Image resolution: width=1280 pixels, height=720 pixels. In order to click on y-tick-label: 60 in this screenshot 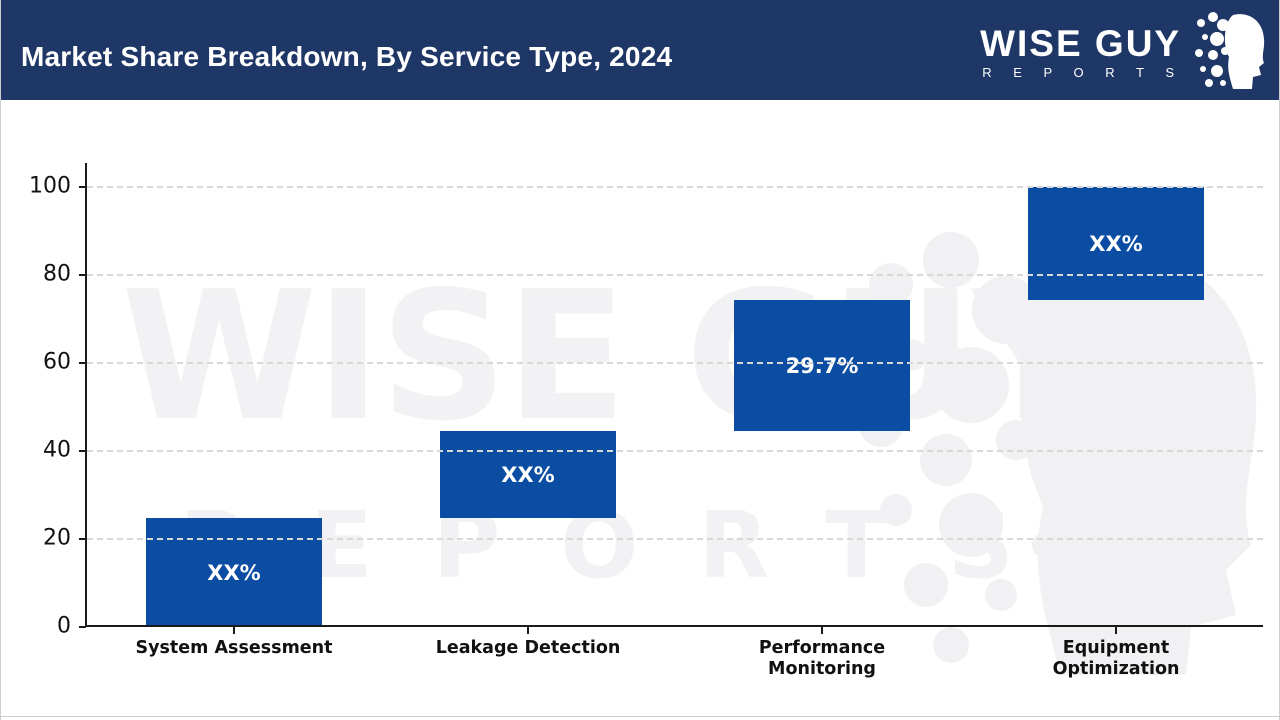, I will do `click(57, 362)`.